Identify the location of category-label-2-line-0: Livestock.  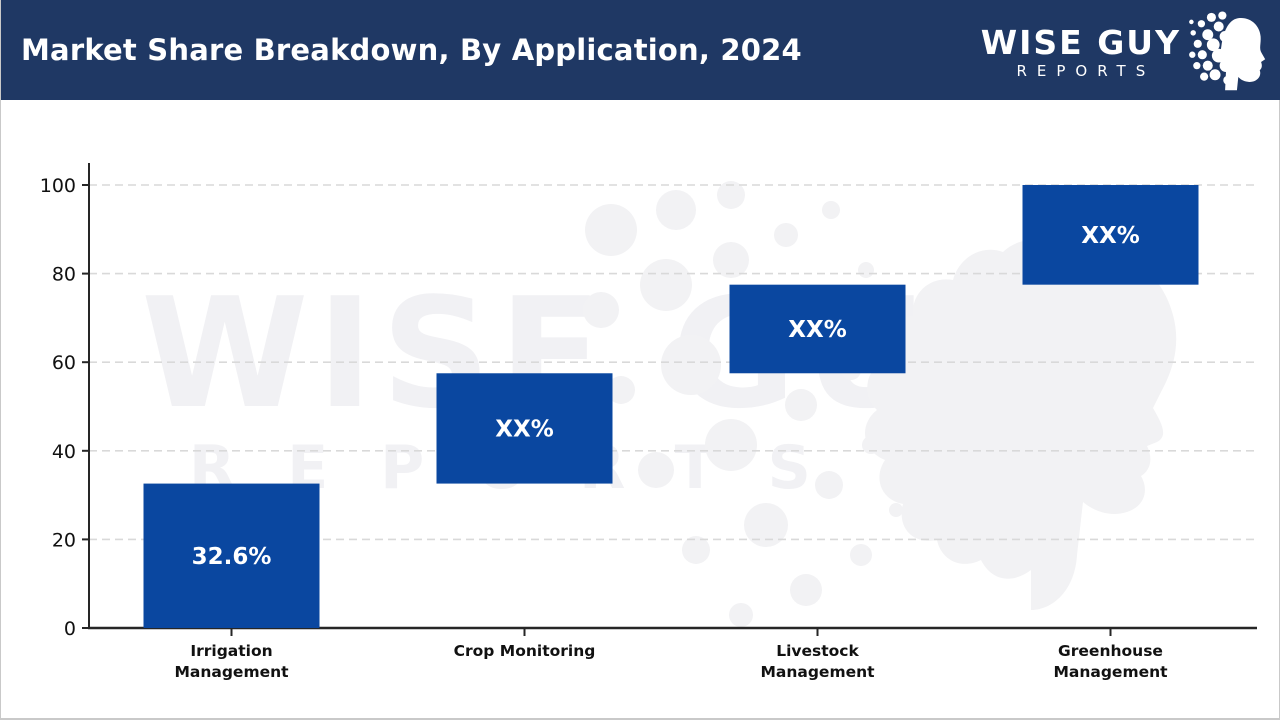
(817, 651).